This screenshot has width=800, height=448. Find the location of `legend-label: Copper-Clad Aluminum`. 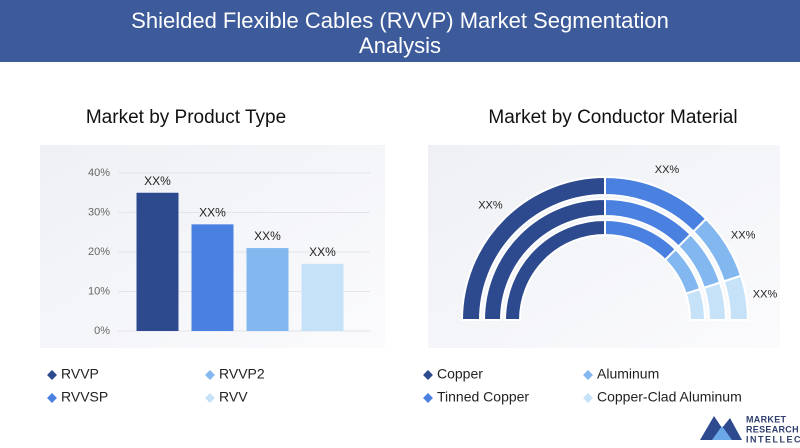

legend-label: Copper-Clad Aluminum is located at coordinates (669, 397).